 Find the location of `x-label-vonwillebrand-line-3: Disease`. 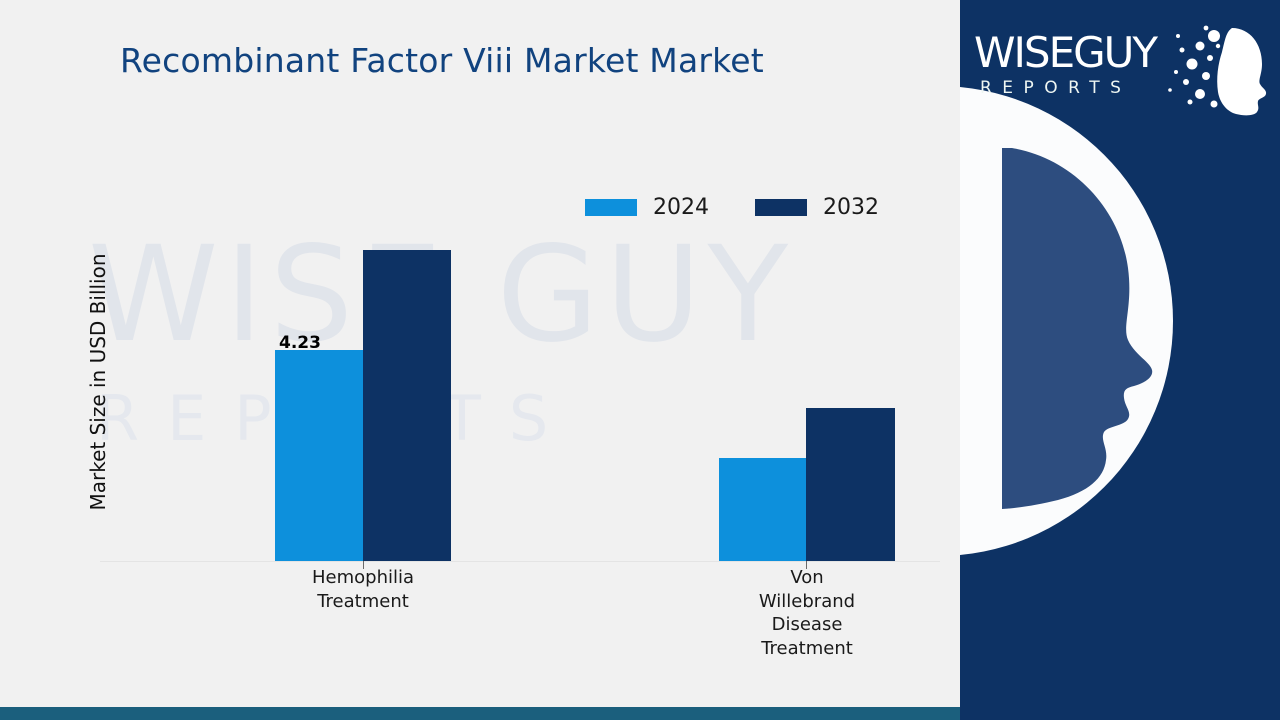

x-label-vonwillebrand-line-3: Disease is located at coordinates (807, 624).